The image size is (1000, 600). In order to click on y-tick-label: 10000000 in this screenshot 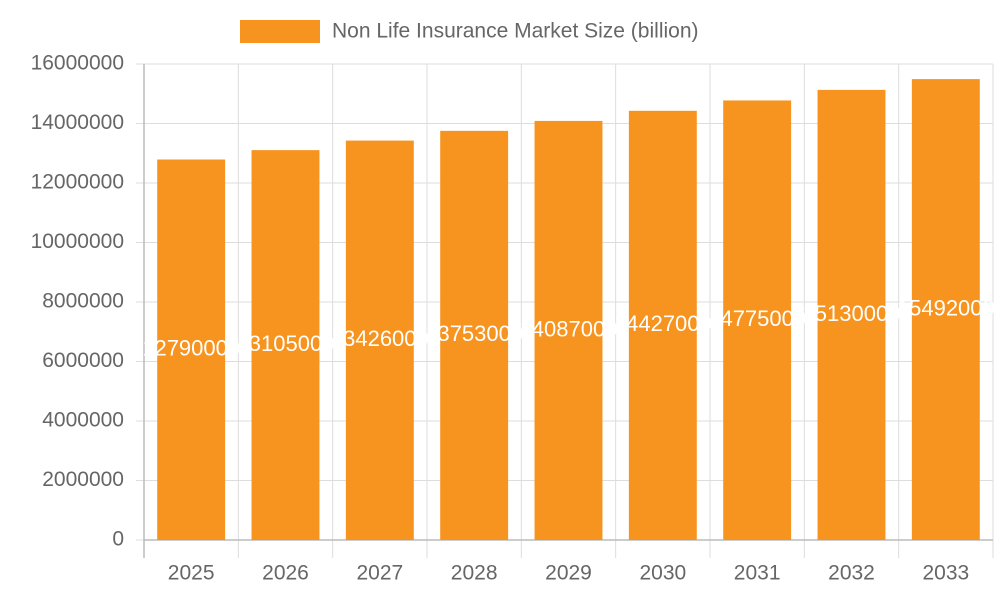, I will do `click(77, 241)`.